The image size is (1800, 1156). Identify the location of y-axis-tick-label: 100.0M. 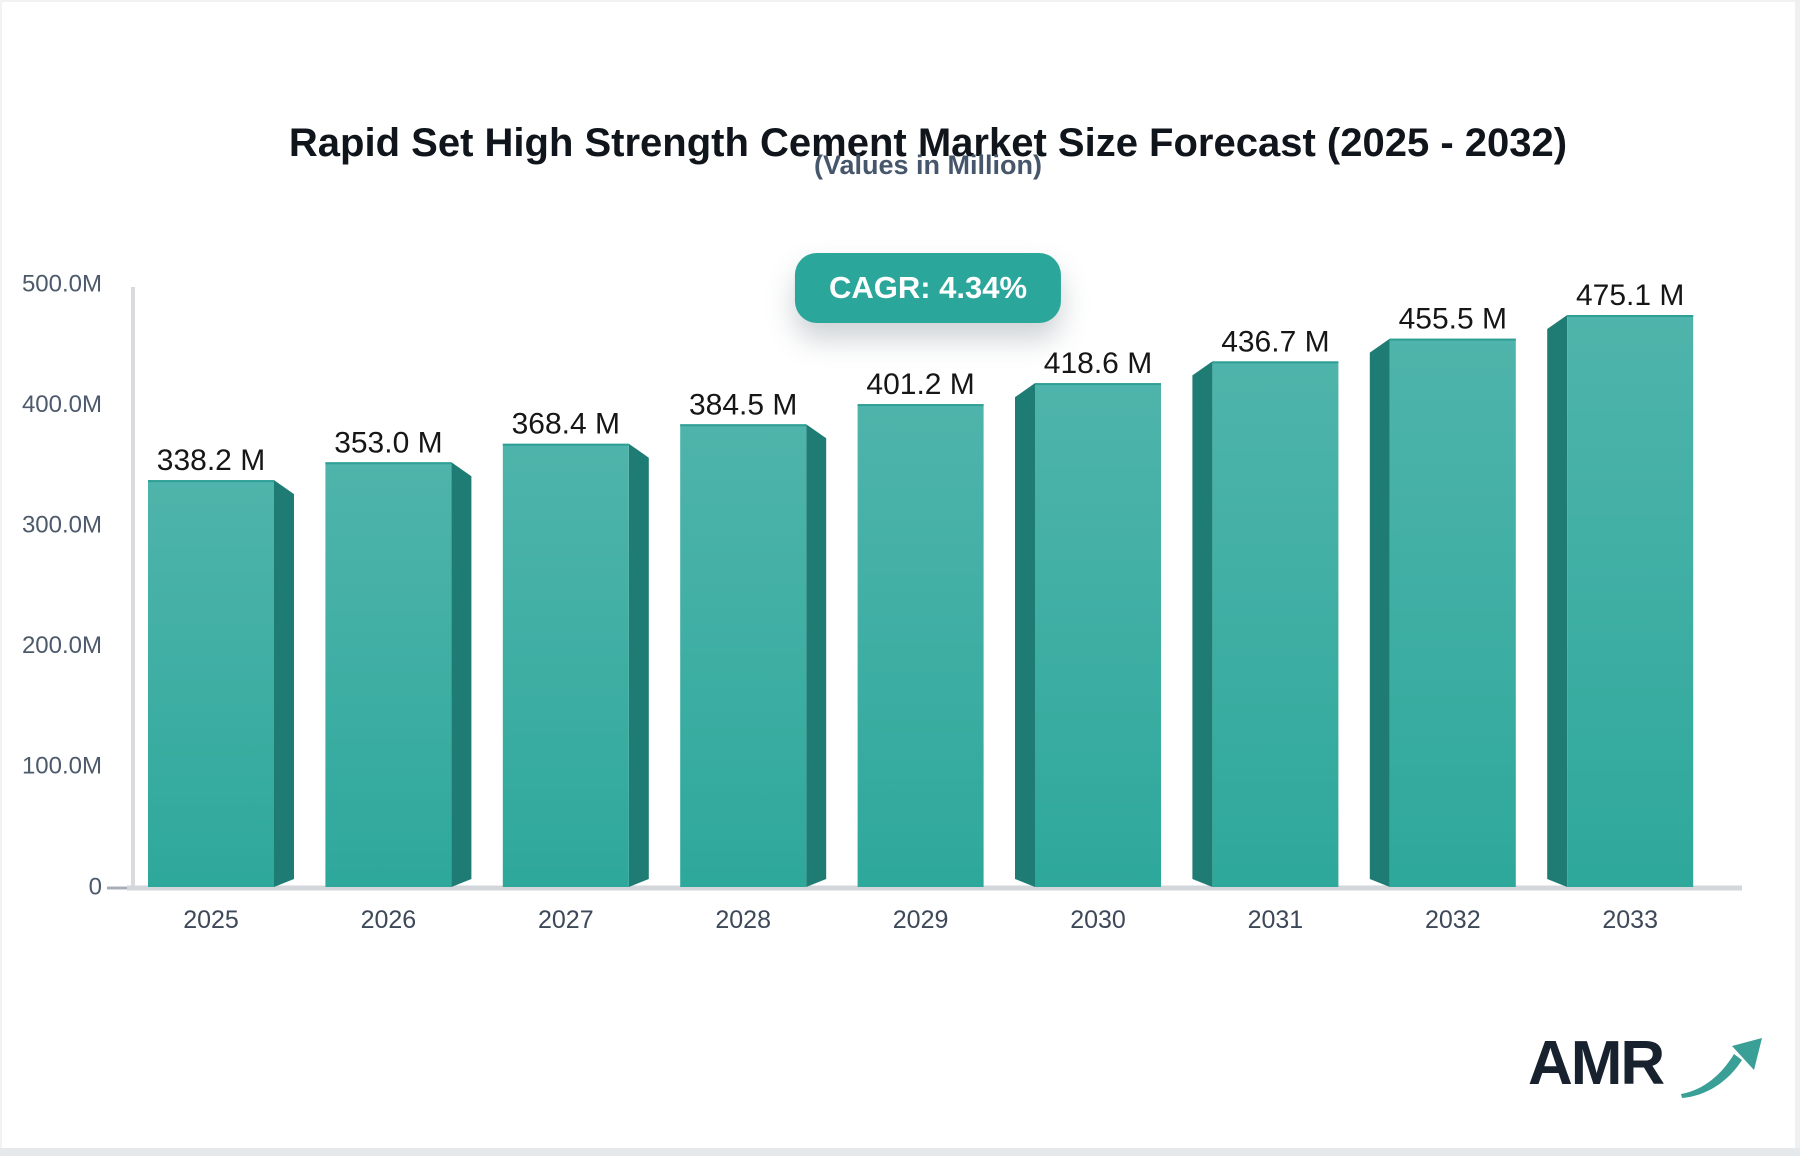
(62, 766).